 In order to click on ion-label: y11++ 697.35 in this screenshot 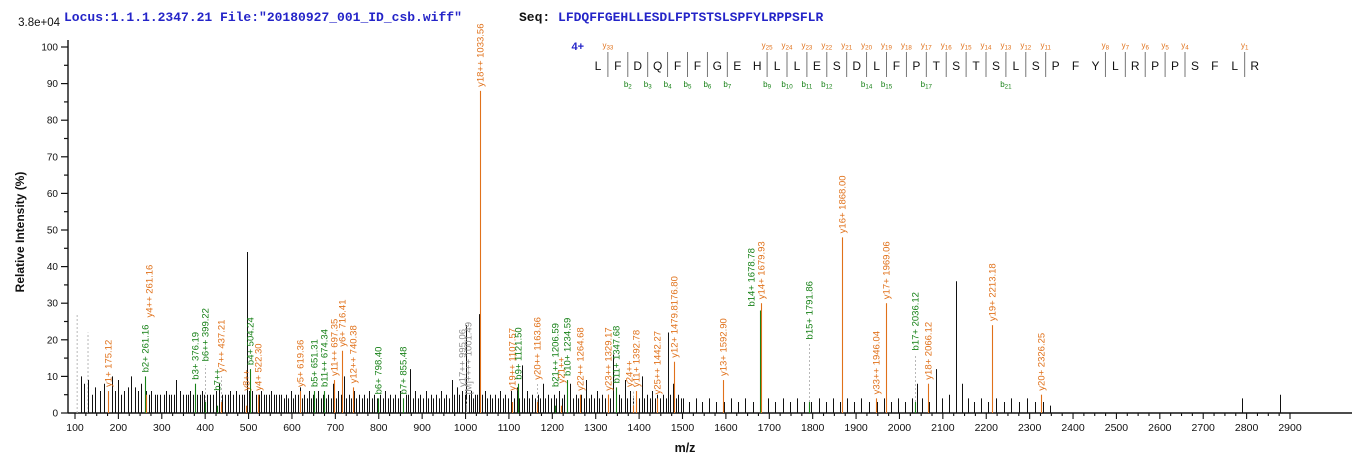, I will do `click(335, 347)`.